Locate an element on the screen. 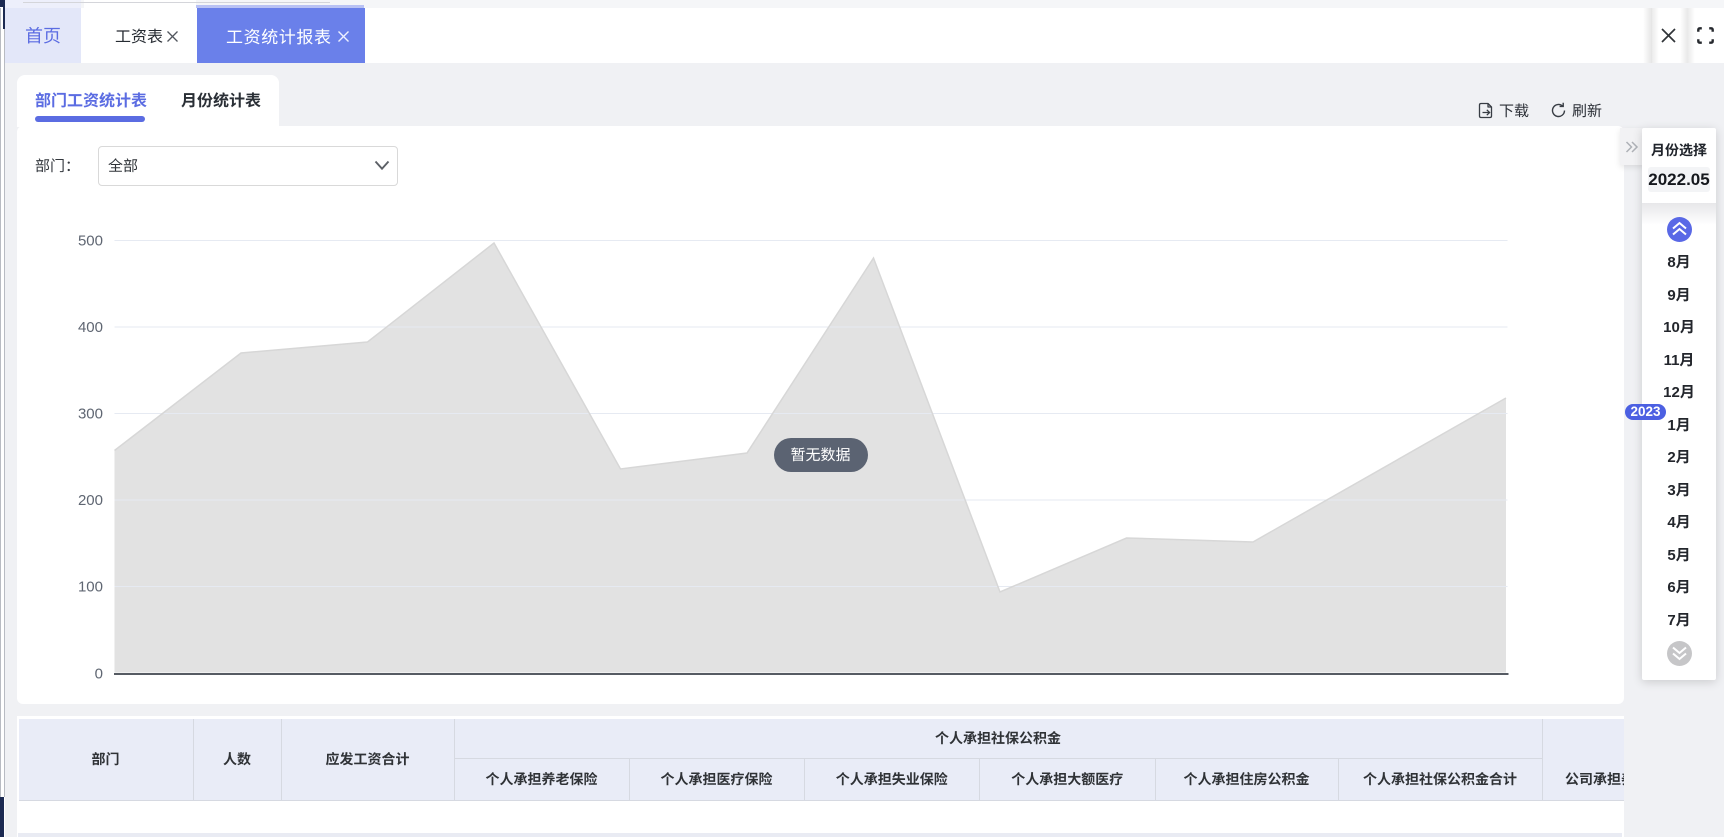  svg-text: 300 is located at coordinates (90, 414).